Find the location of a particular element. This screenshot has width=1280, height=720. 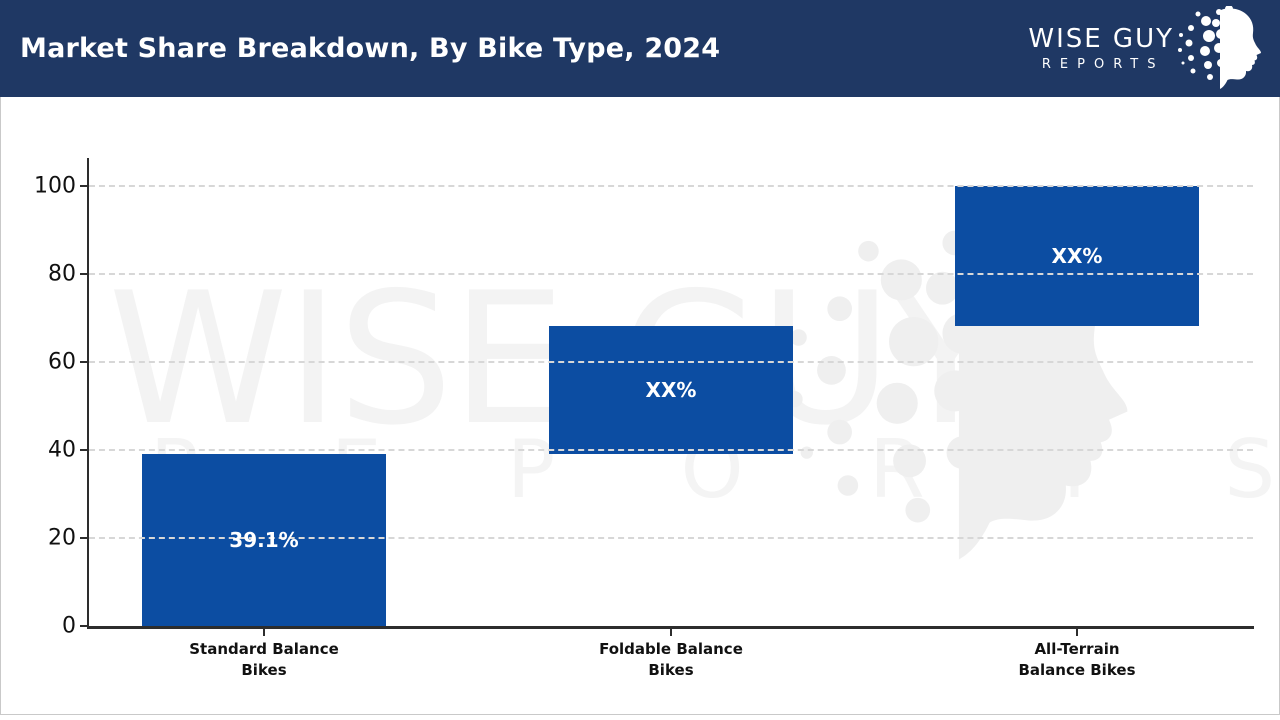

x-category-label: Standard Balance Bikes is located at coordinates (264, 659).